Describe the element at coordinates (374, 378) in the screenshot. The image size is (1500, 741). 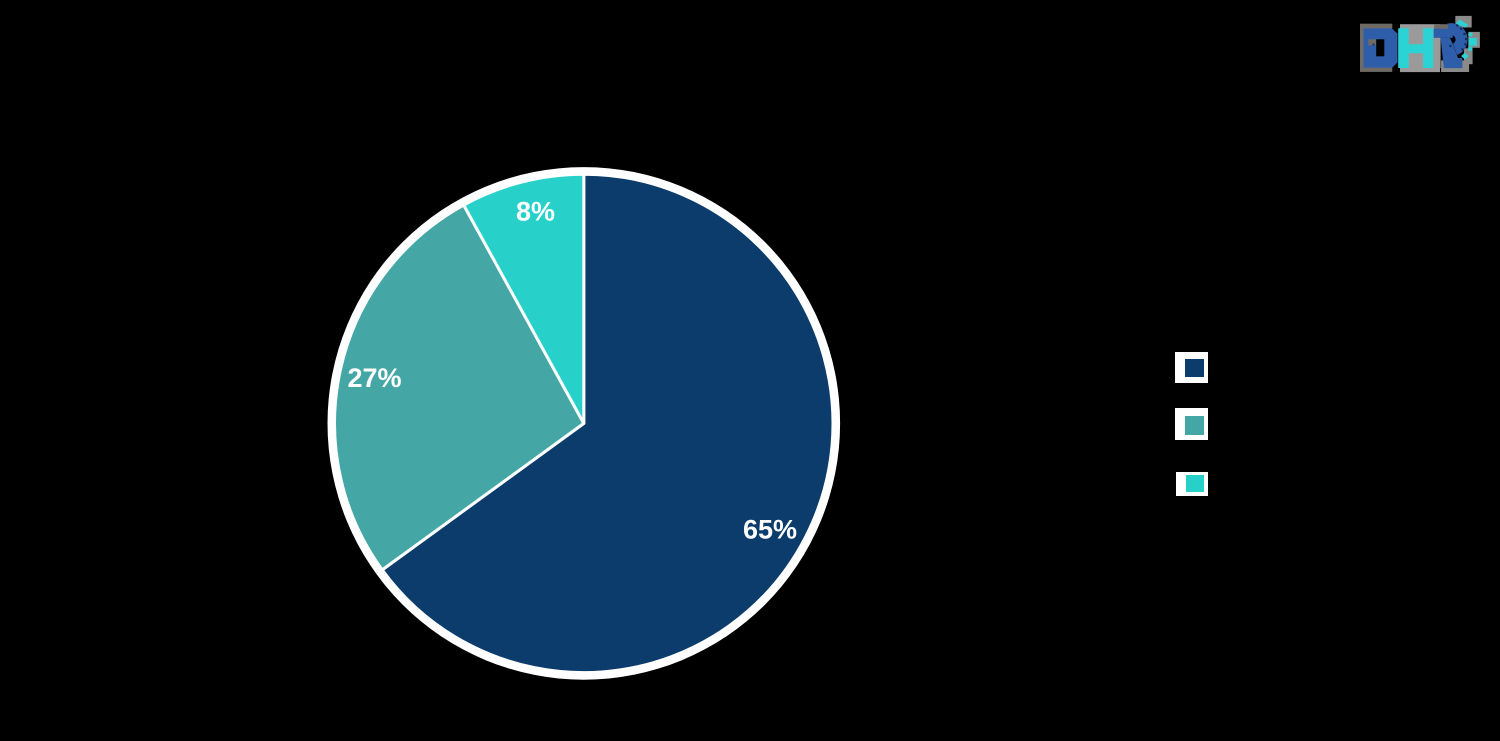
I see `svg-text: 27%` at that location.